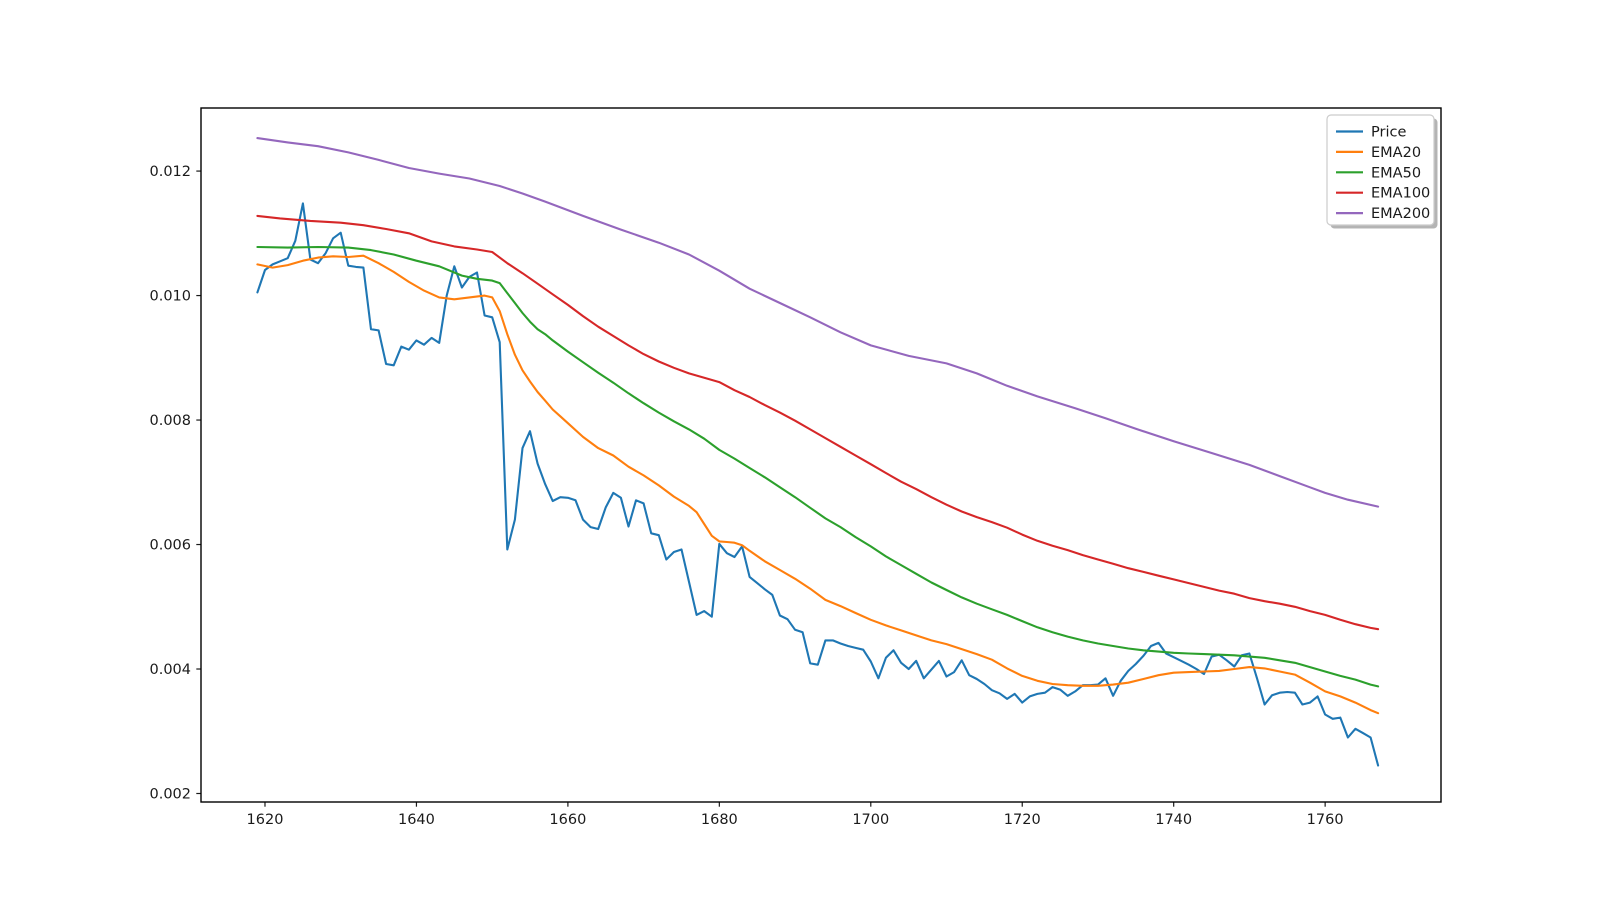  I want to click on x-tick-label: 1760, so click(1325, 820).